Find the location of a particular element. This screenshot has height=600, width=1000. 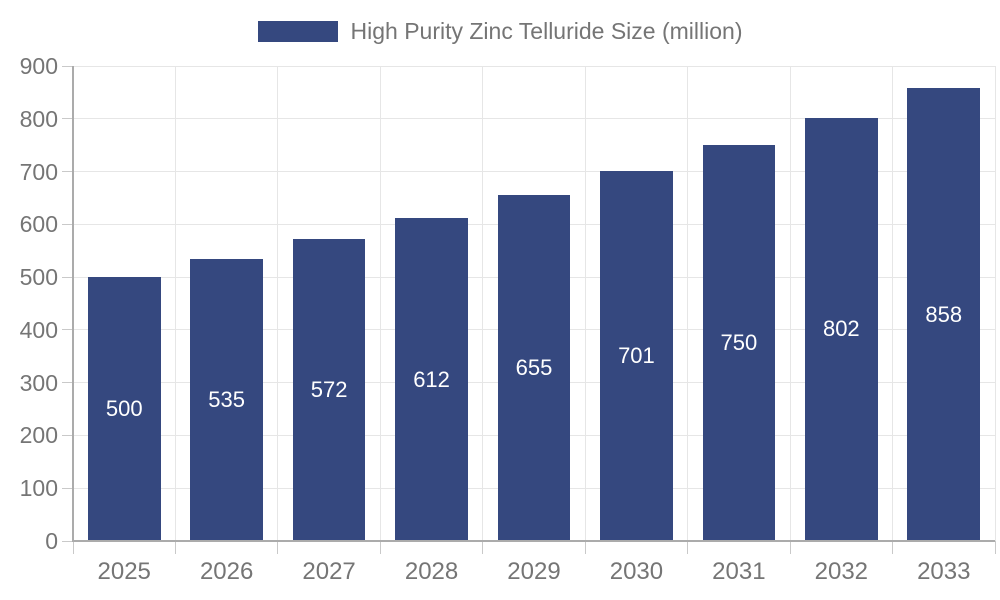

bar-2029 is located at coordinates (534, 368).